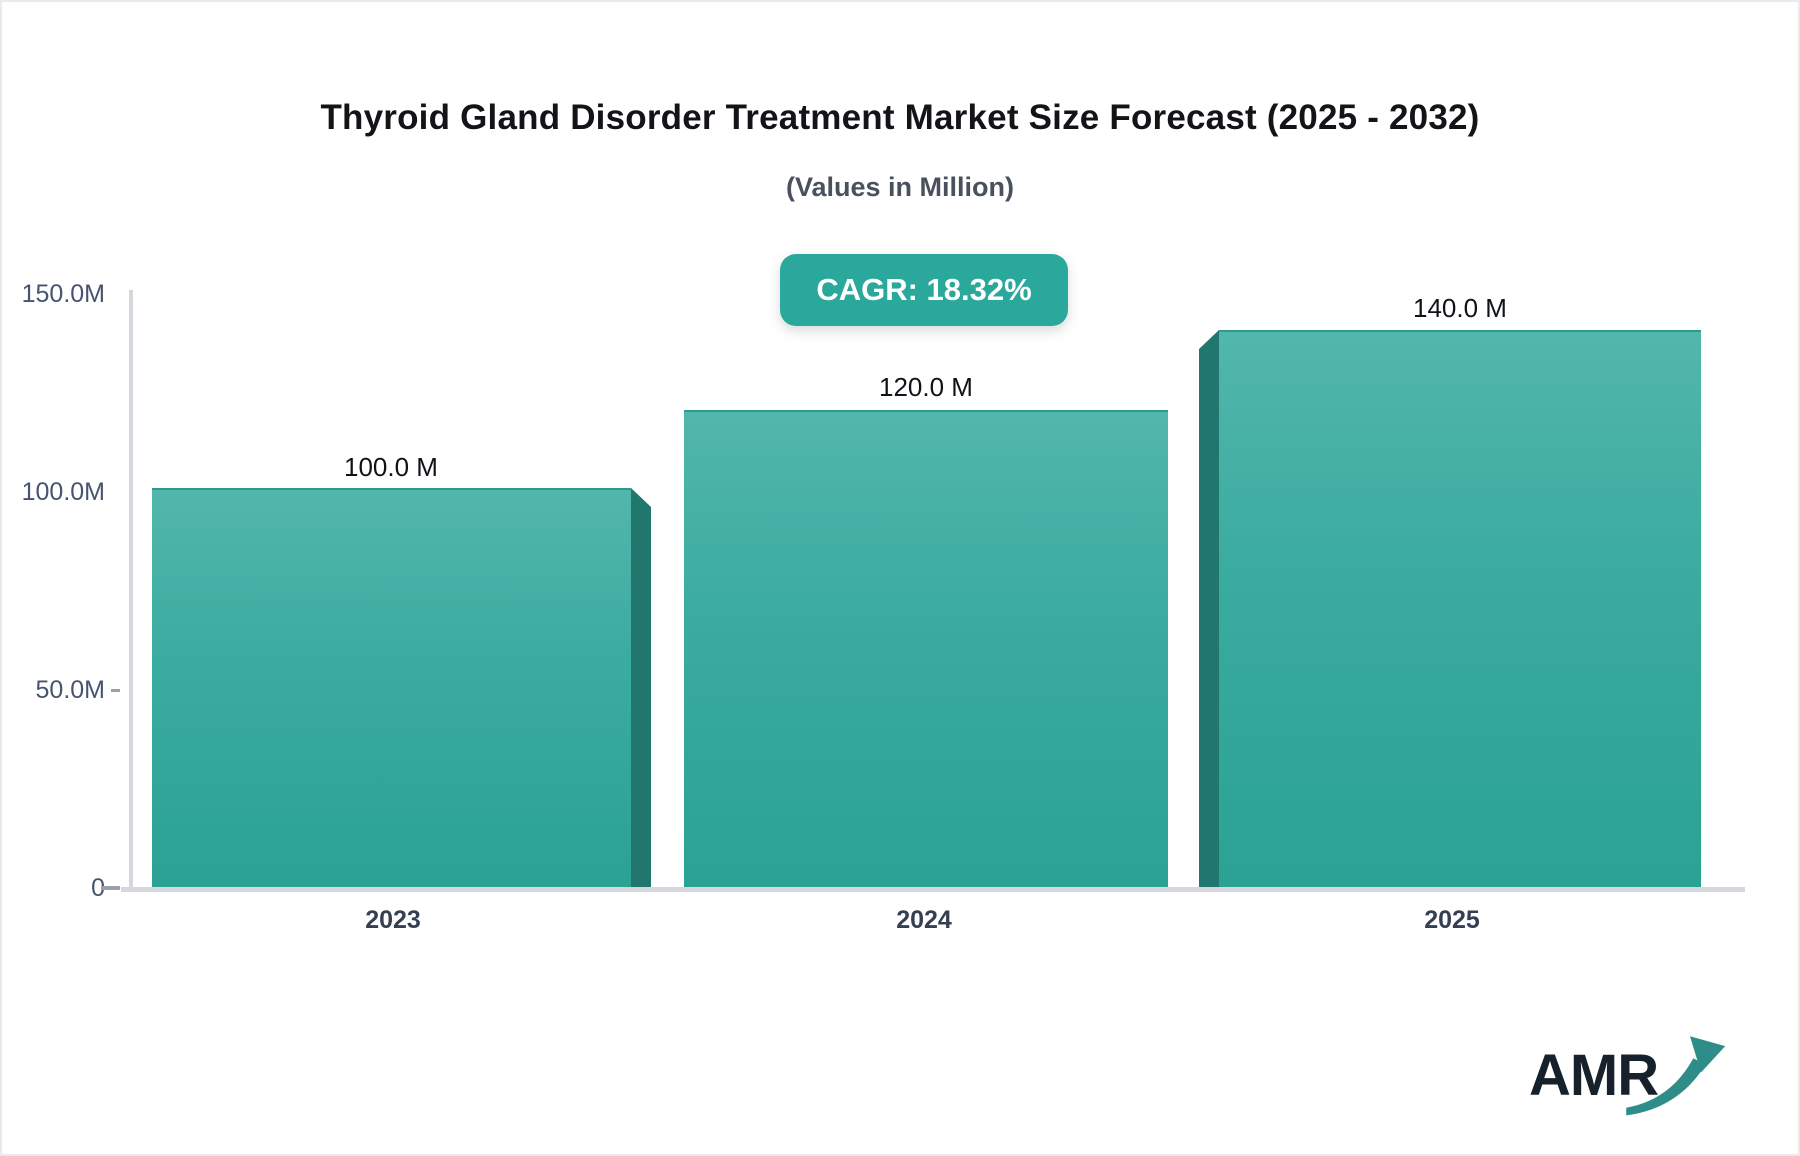 The height and width of the screenshot is (1156, 1800). I want to click on y-axis-line, so click(131, 589).